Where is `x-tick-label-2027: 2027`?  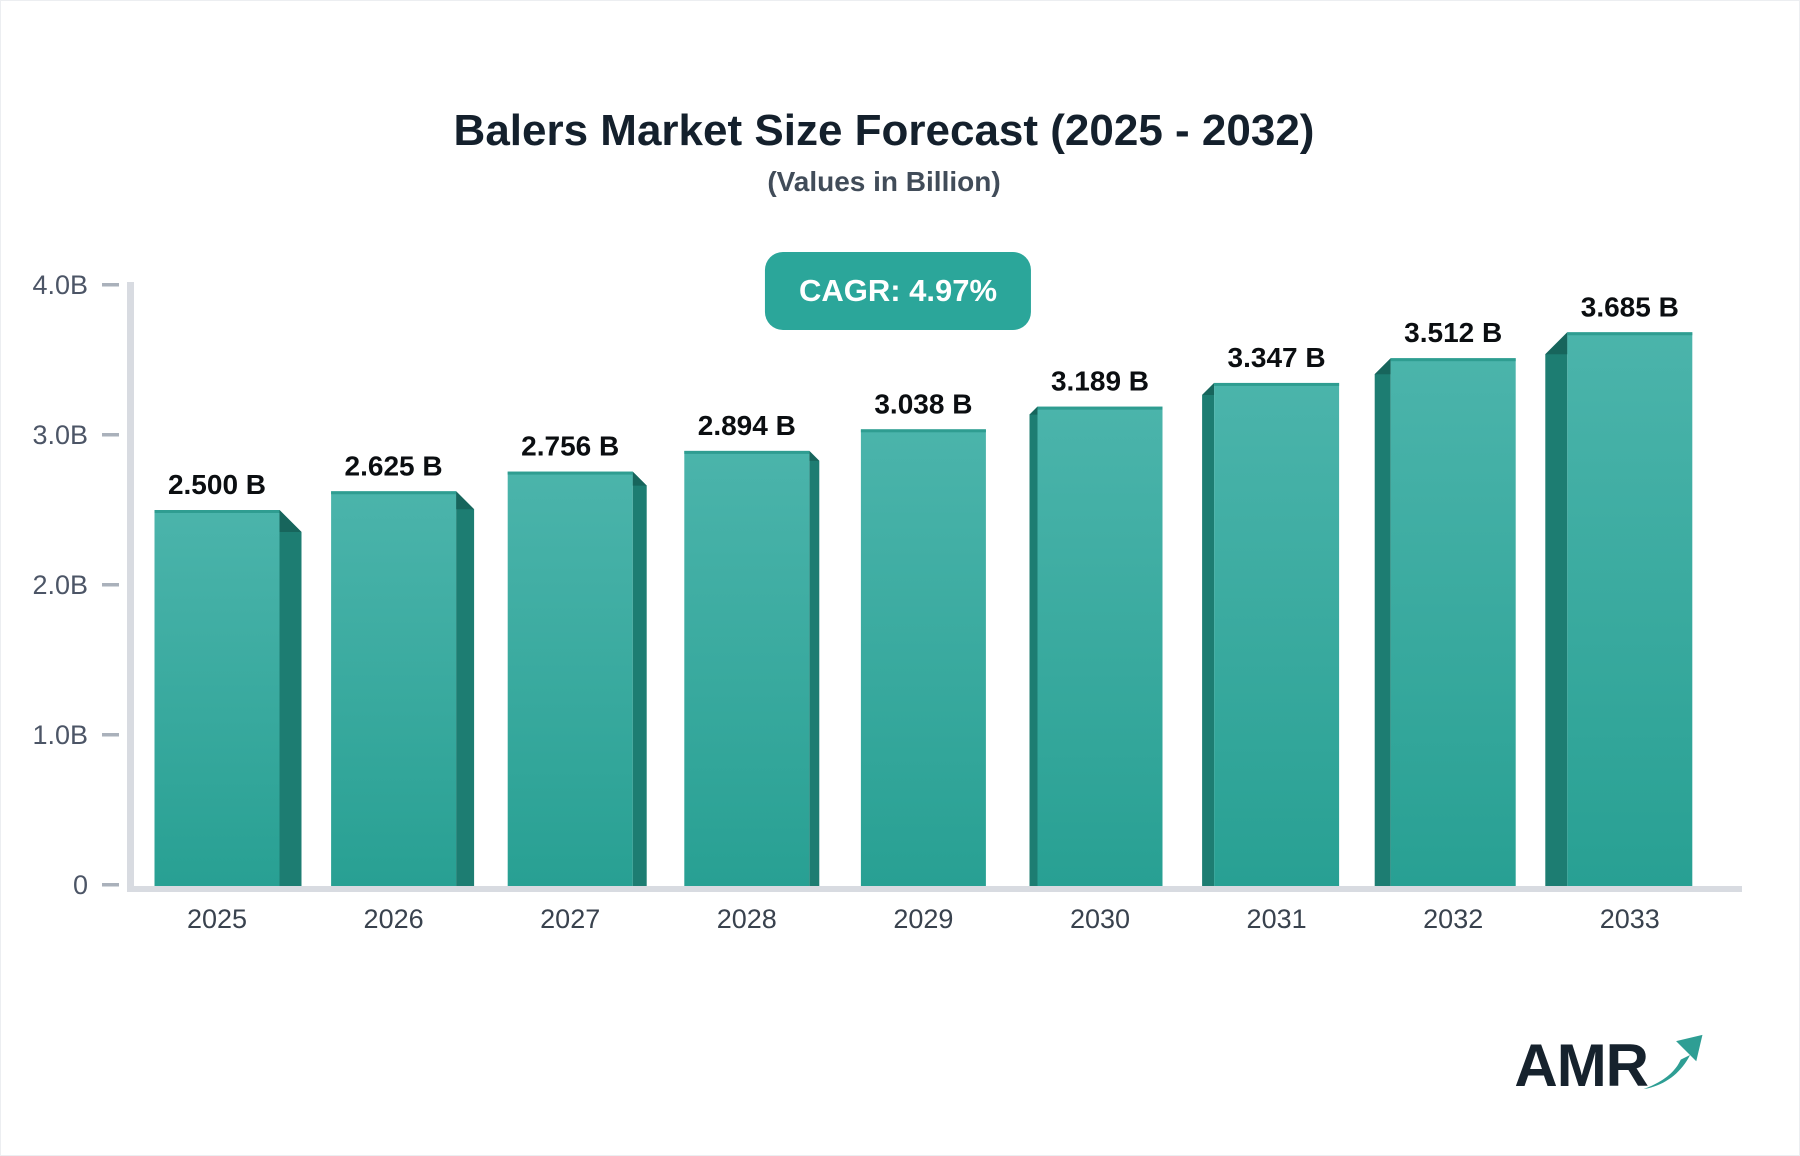
x-tick-label-2027: 2027 is located at coordinates (570, 919).